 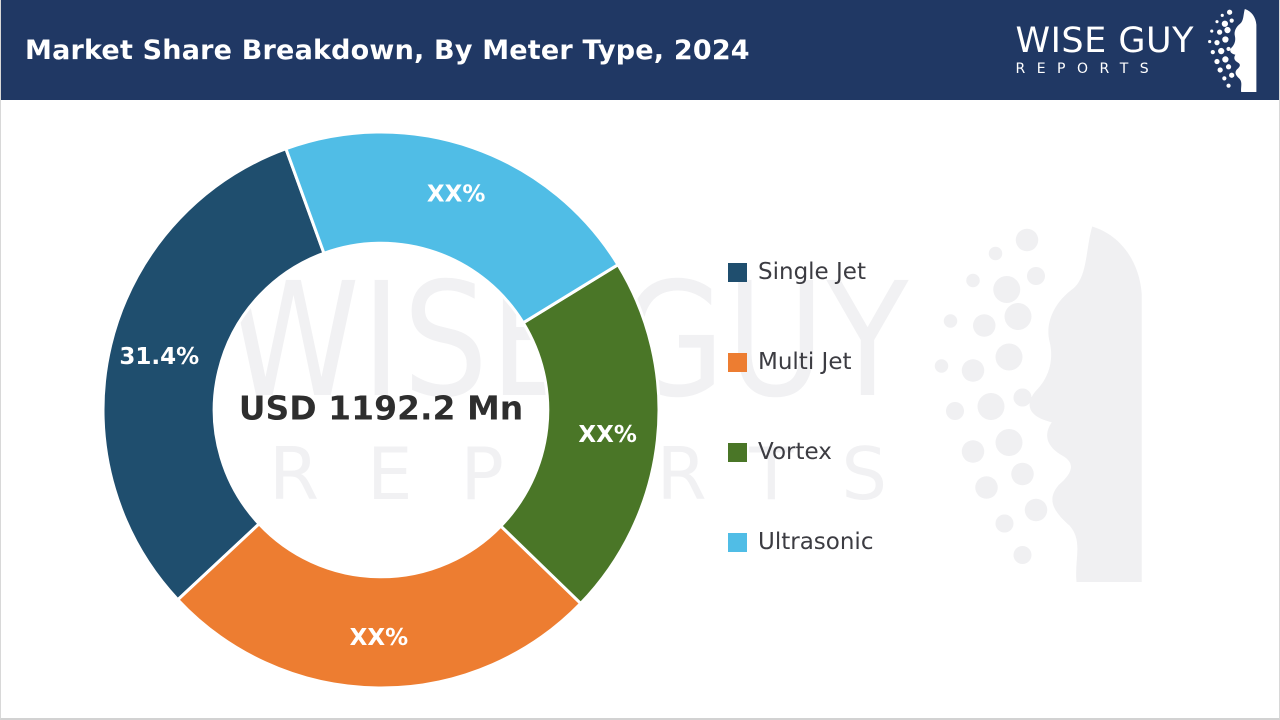 I want to click on donut-slice-ultrasonic, so click(x=452, y=227).